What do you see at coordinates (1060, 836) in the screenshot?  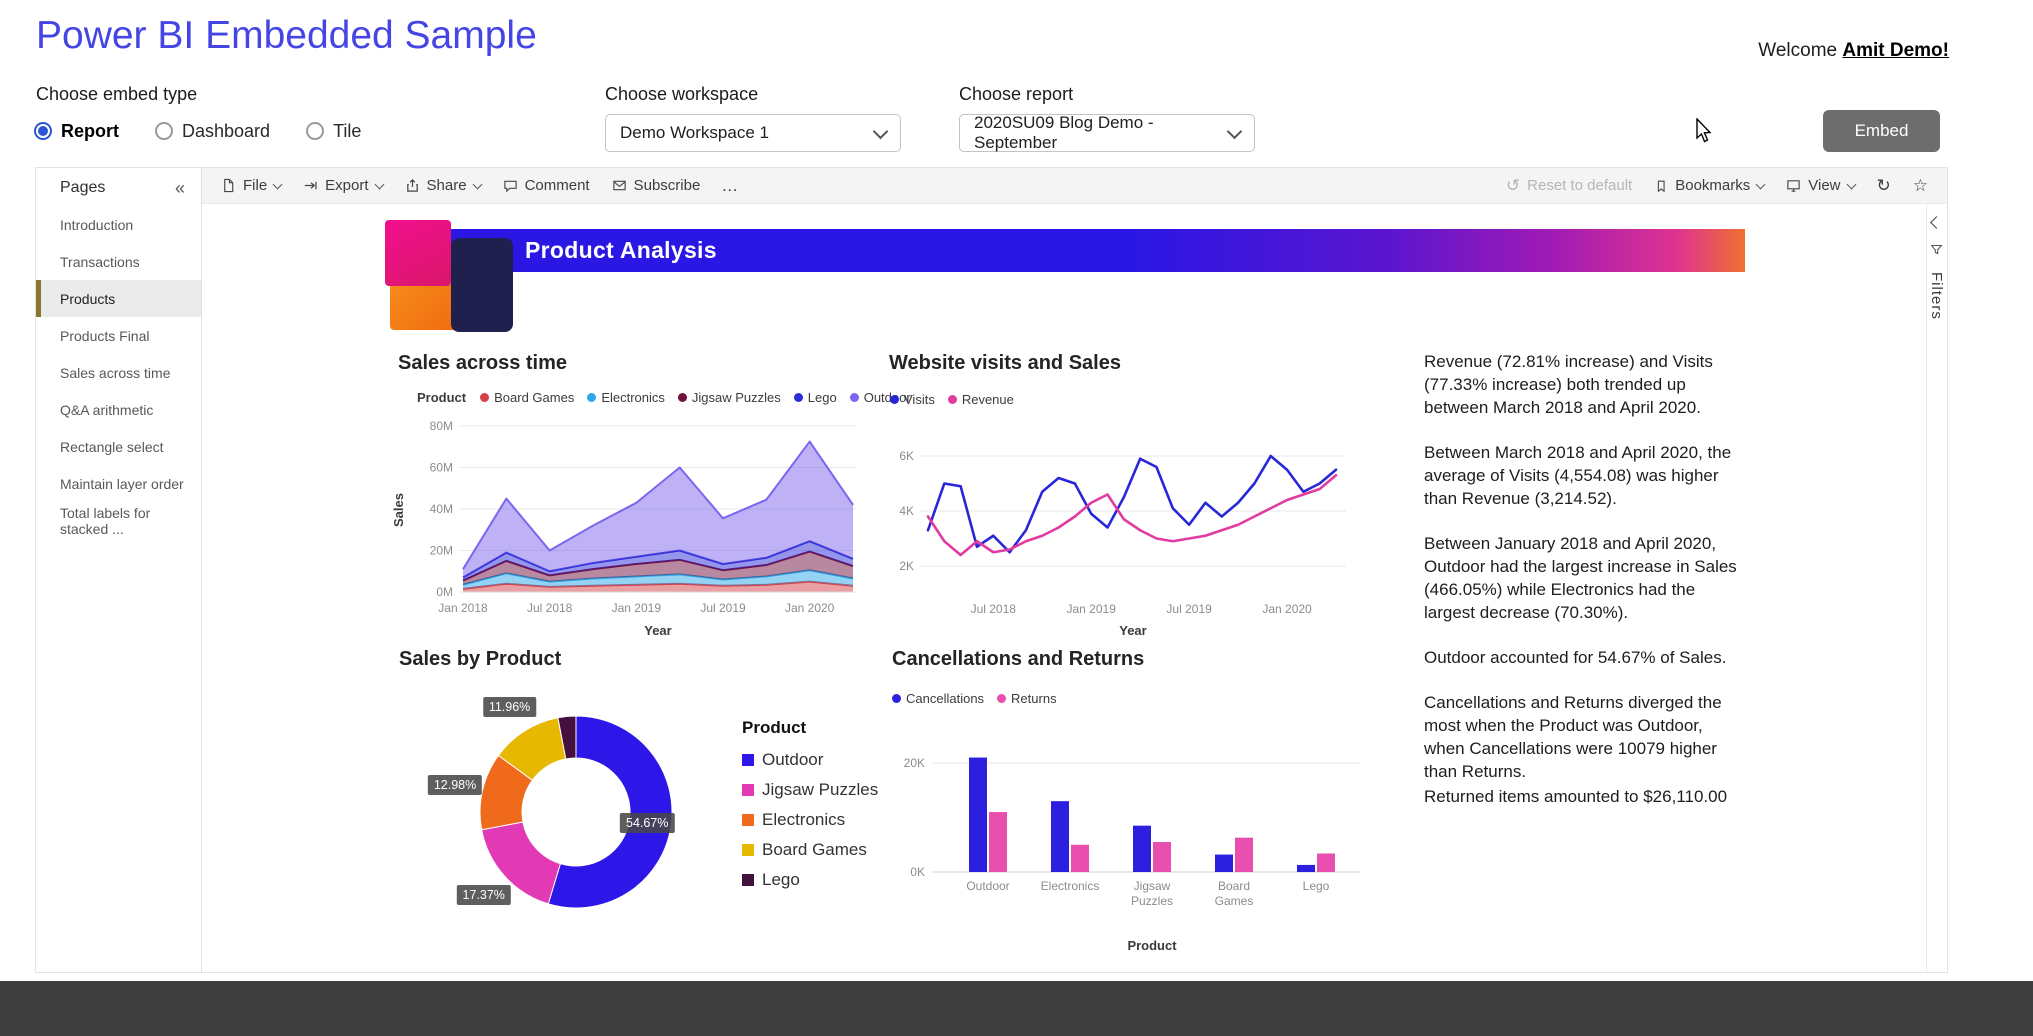 I see `bar-cancellations-electronics` at bounding box center [1060, 836].